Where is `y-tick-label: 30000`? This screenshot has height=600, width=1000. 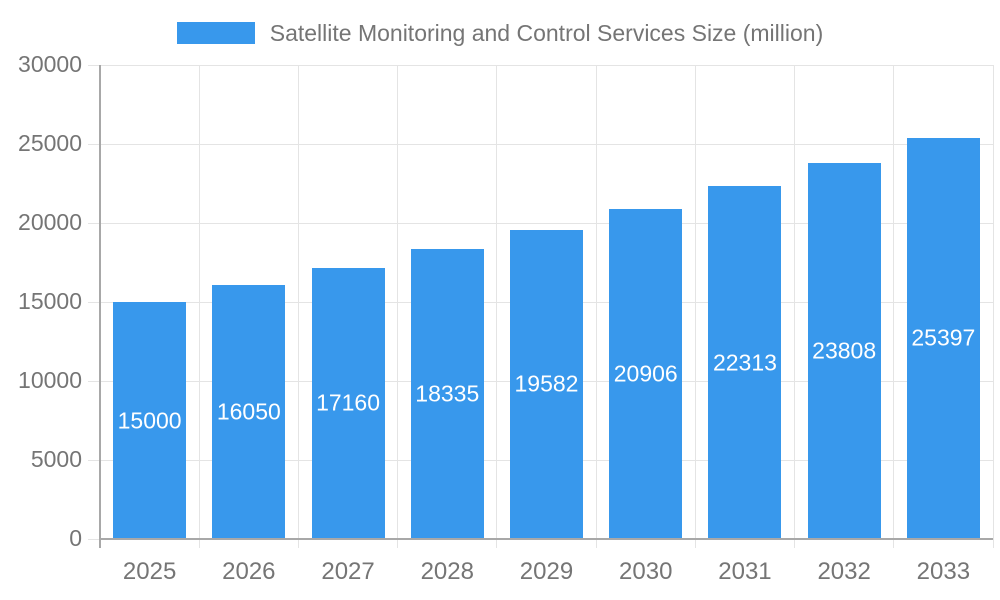
y-tick-label: 30000 is located at coordinates (50, 64).